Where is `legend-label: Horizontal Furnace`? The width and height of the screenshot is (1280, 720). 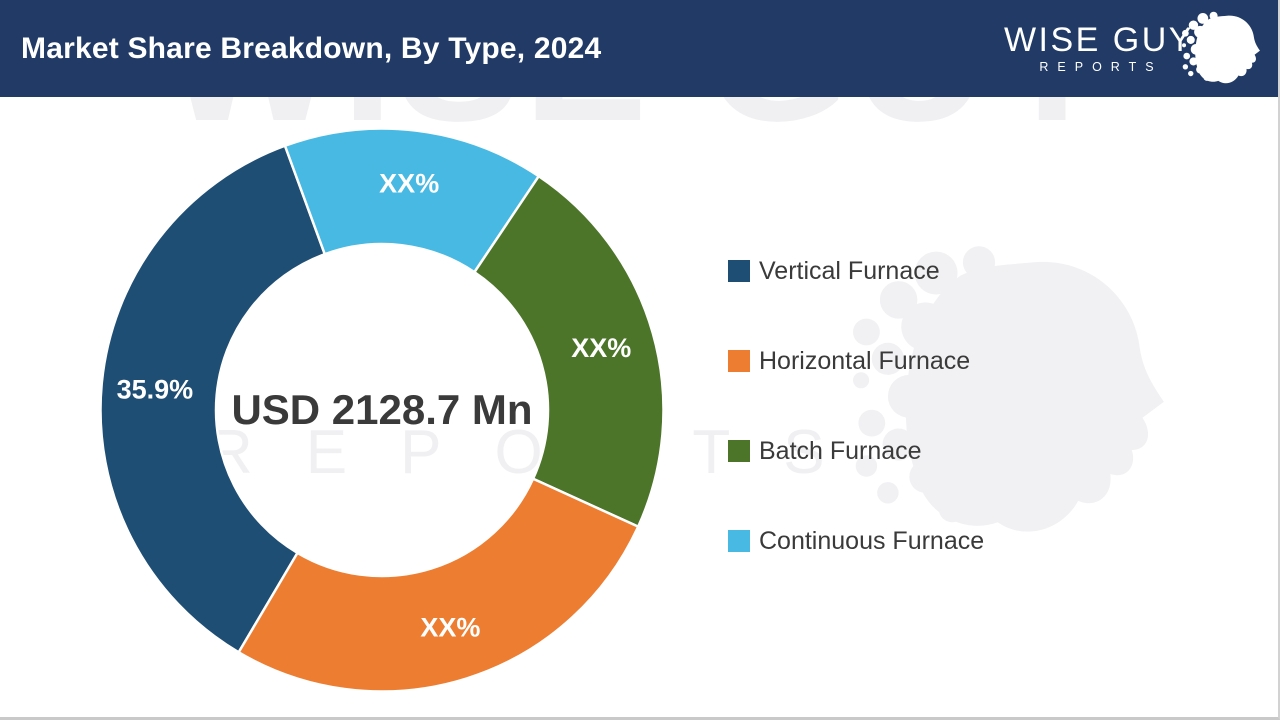 legend-label: Horizontal Furnace is located at coordinates (865, 360).